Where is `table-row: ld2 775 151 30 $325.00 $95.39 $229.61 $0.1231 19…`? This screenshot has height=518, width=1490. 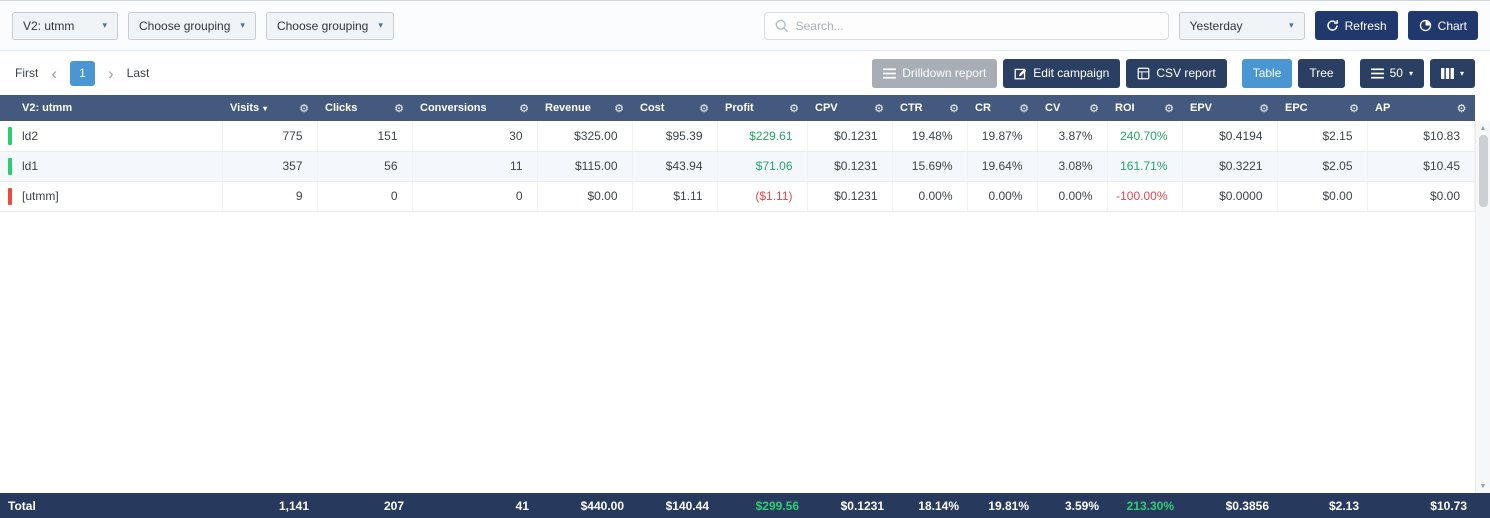
table-row: ld2 775 151 30 $325.00 $95.39 $229.61 $0.1231 19… is located at coordinates (737, 136).